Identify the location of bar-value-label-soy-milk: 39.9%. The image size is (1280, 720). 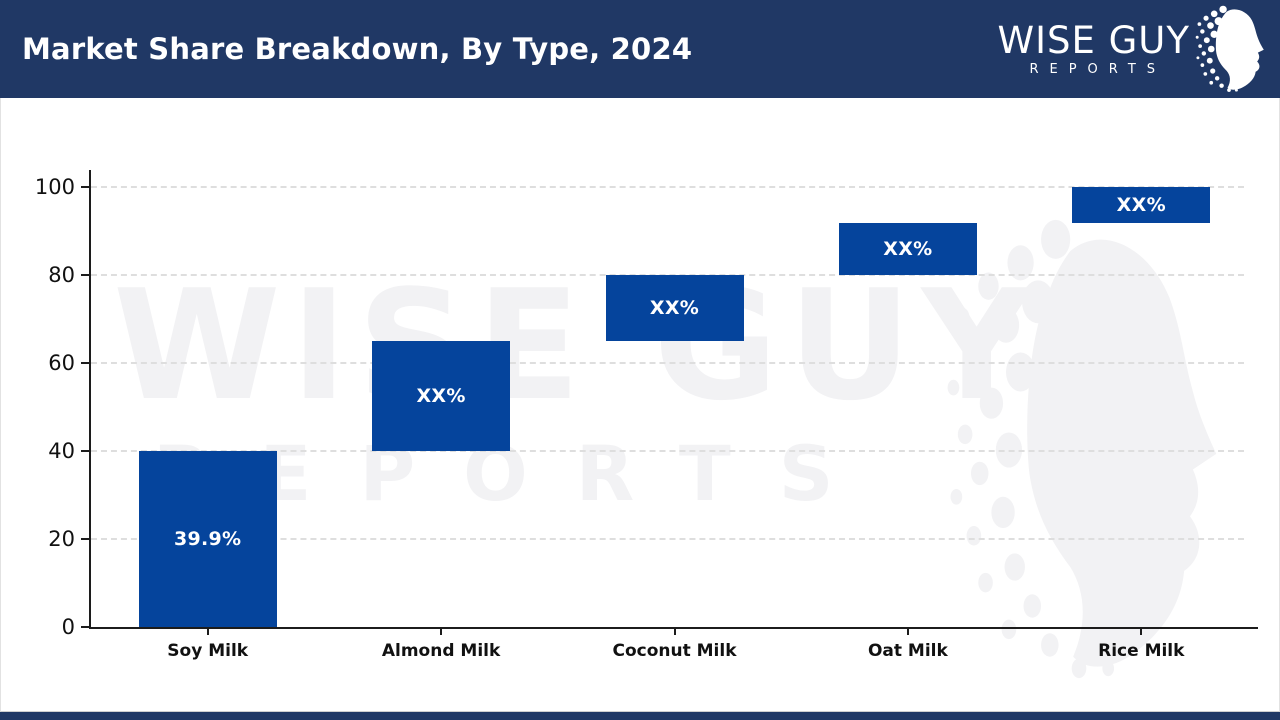
(207, 539).